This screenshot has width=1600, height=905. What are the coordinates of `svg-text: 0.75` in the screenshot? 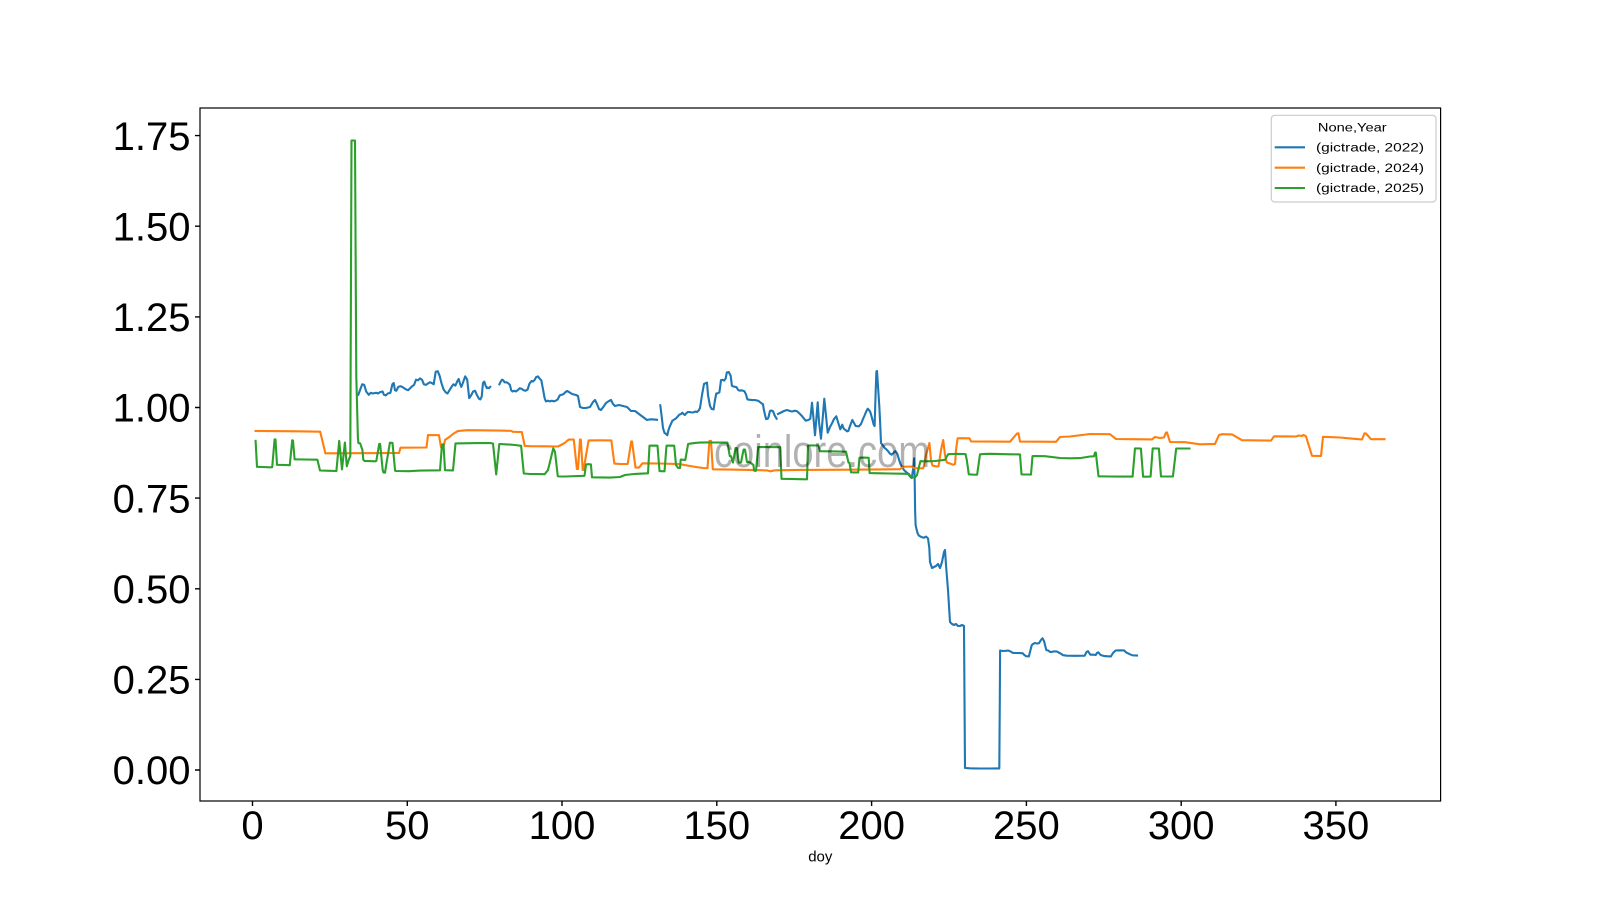 It's located at (152, 499).